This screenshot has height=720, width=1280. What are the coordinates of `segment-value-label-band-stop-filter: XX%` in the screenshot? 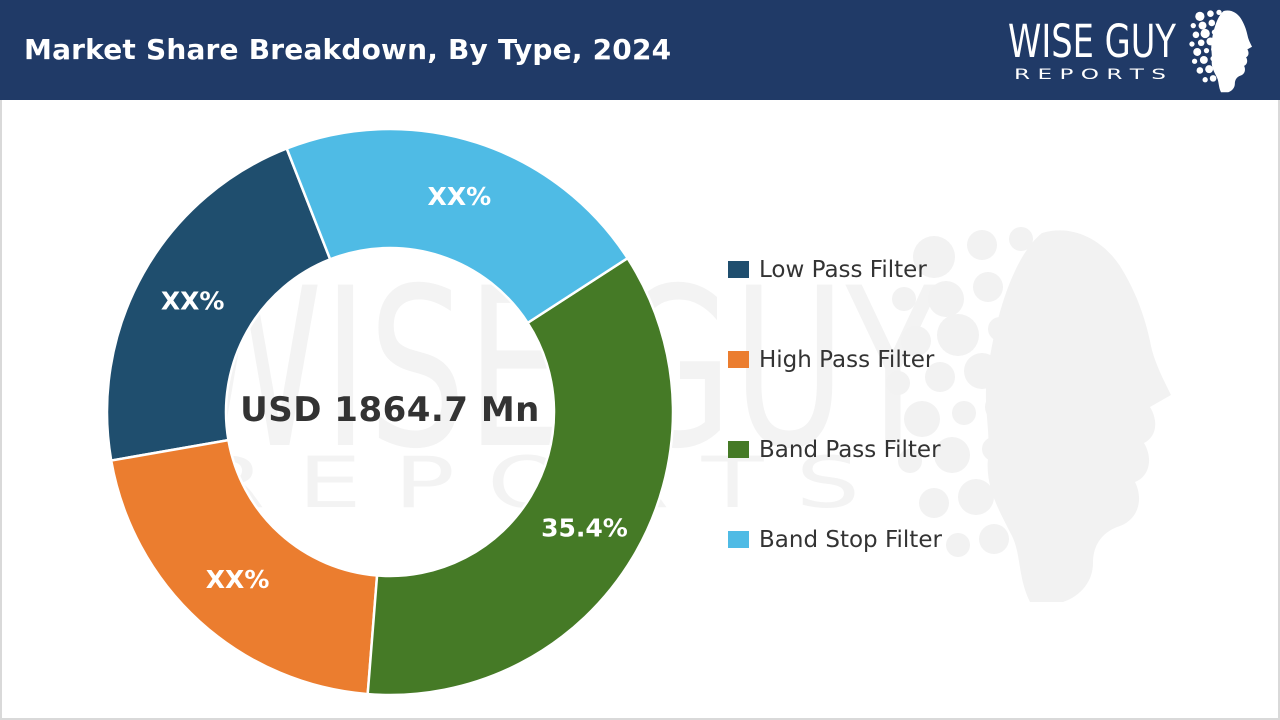 It's located at (460, 196).